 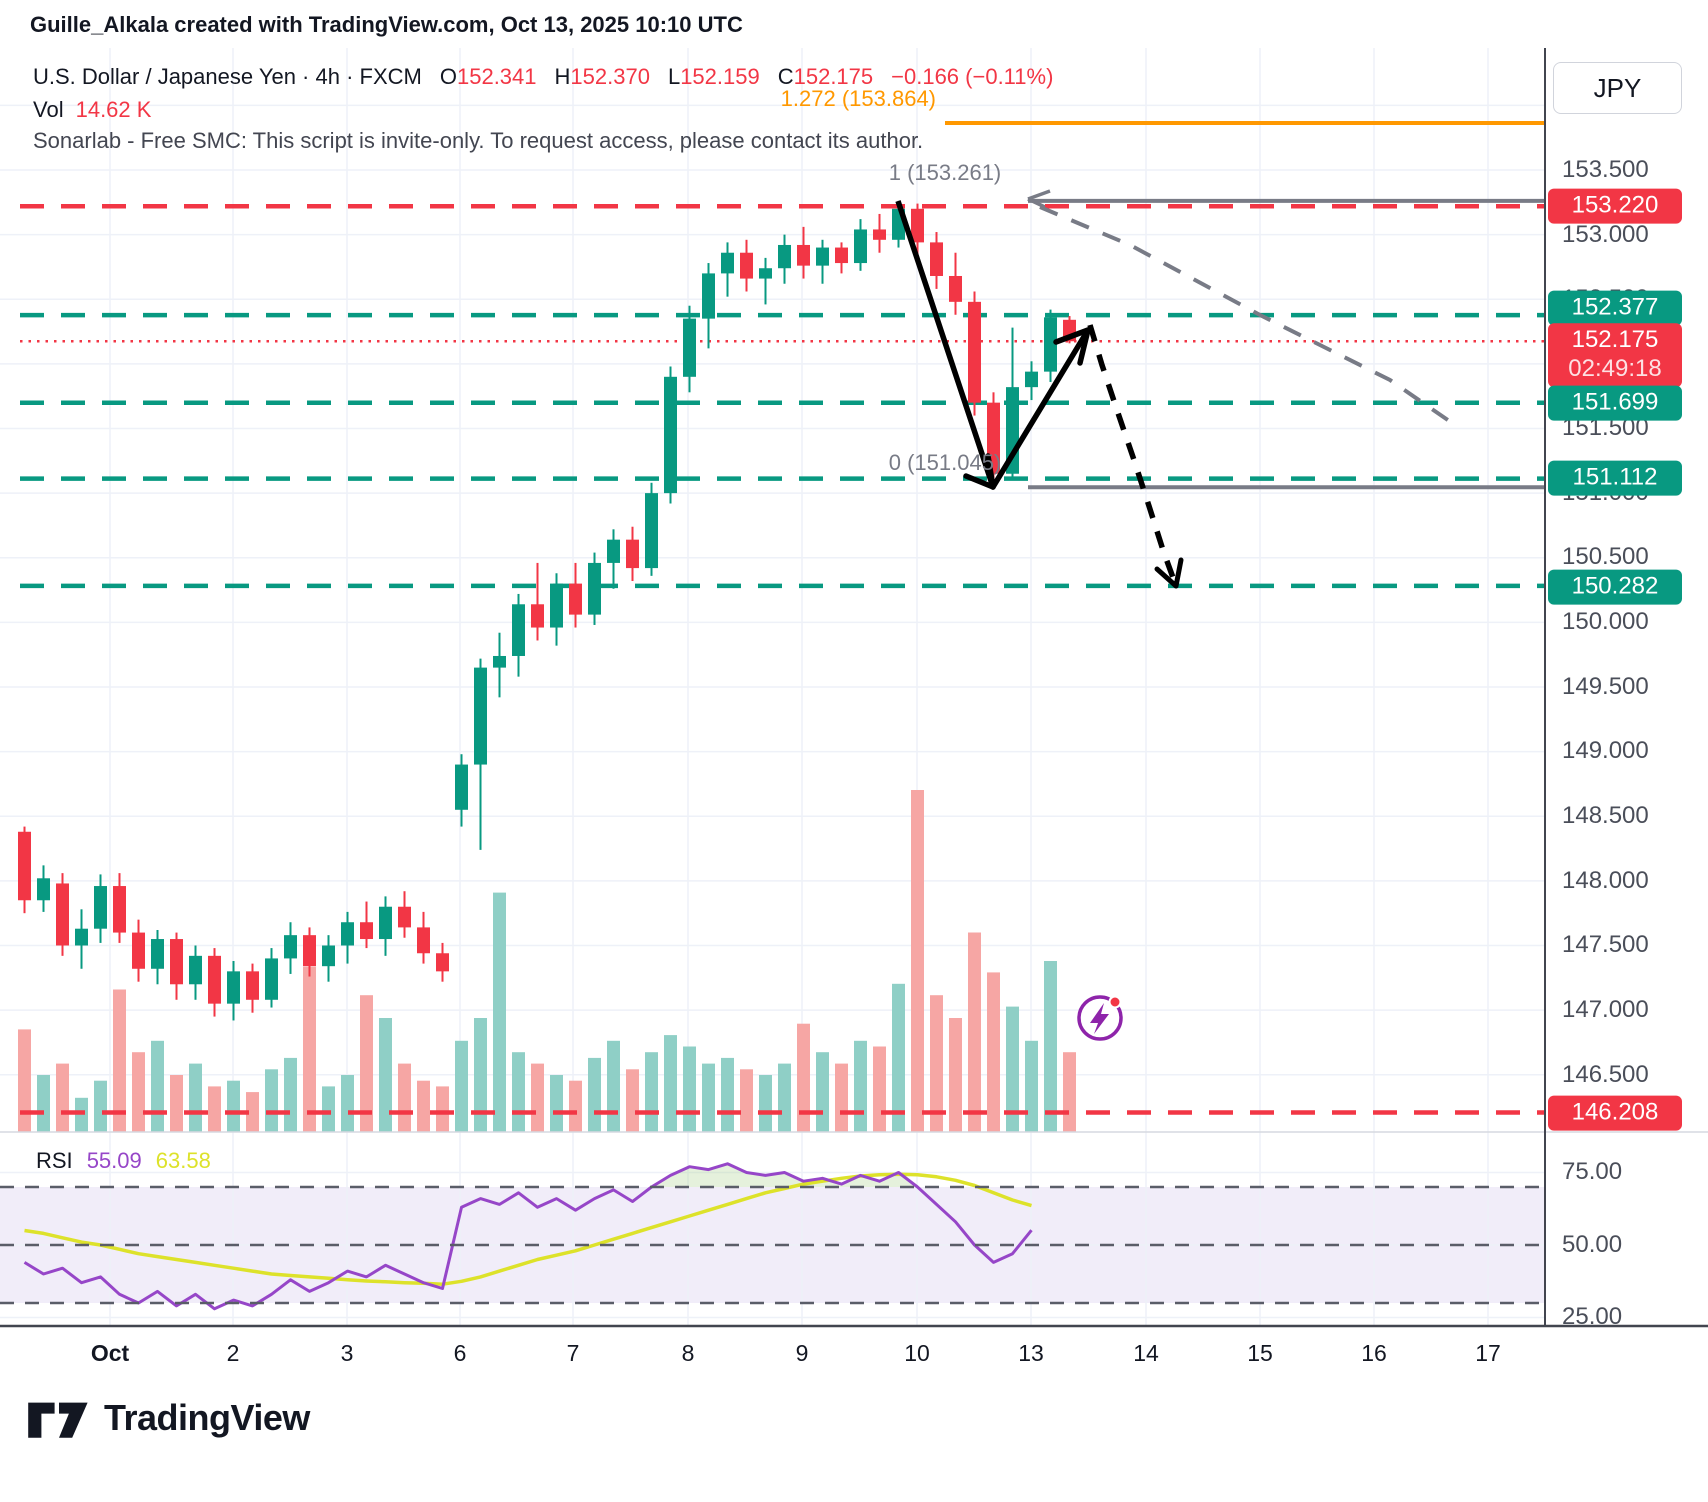 What do you see at coordinates (979, 471) in the screenshot?
I see `impulse-arrowhead-down-icon` at bounding box center [979, 471].